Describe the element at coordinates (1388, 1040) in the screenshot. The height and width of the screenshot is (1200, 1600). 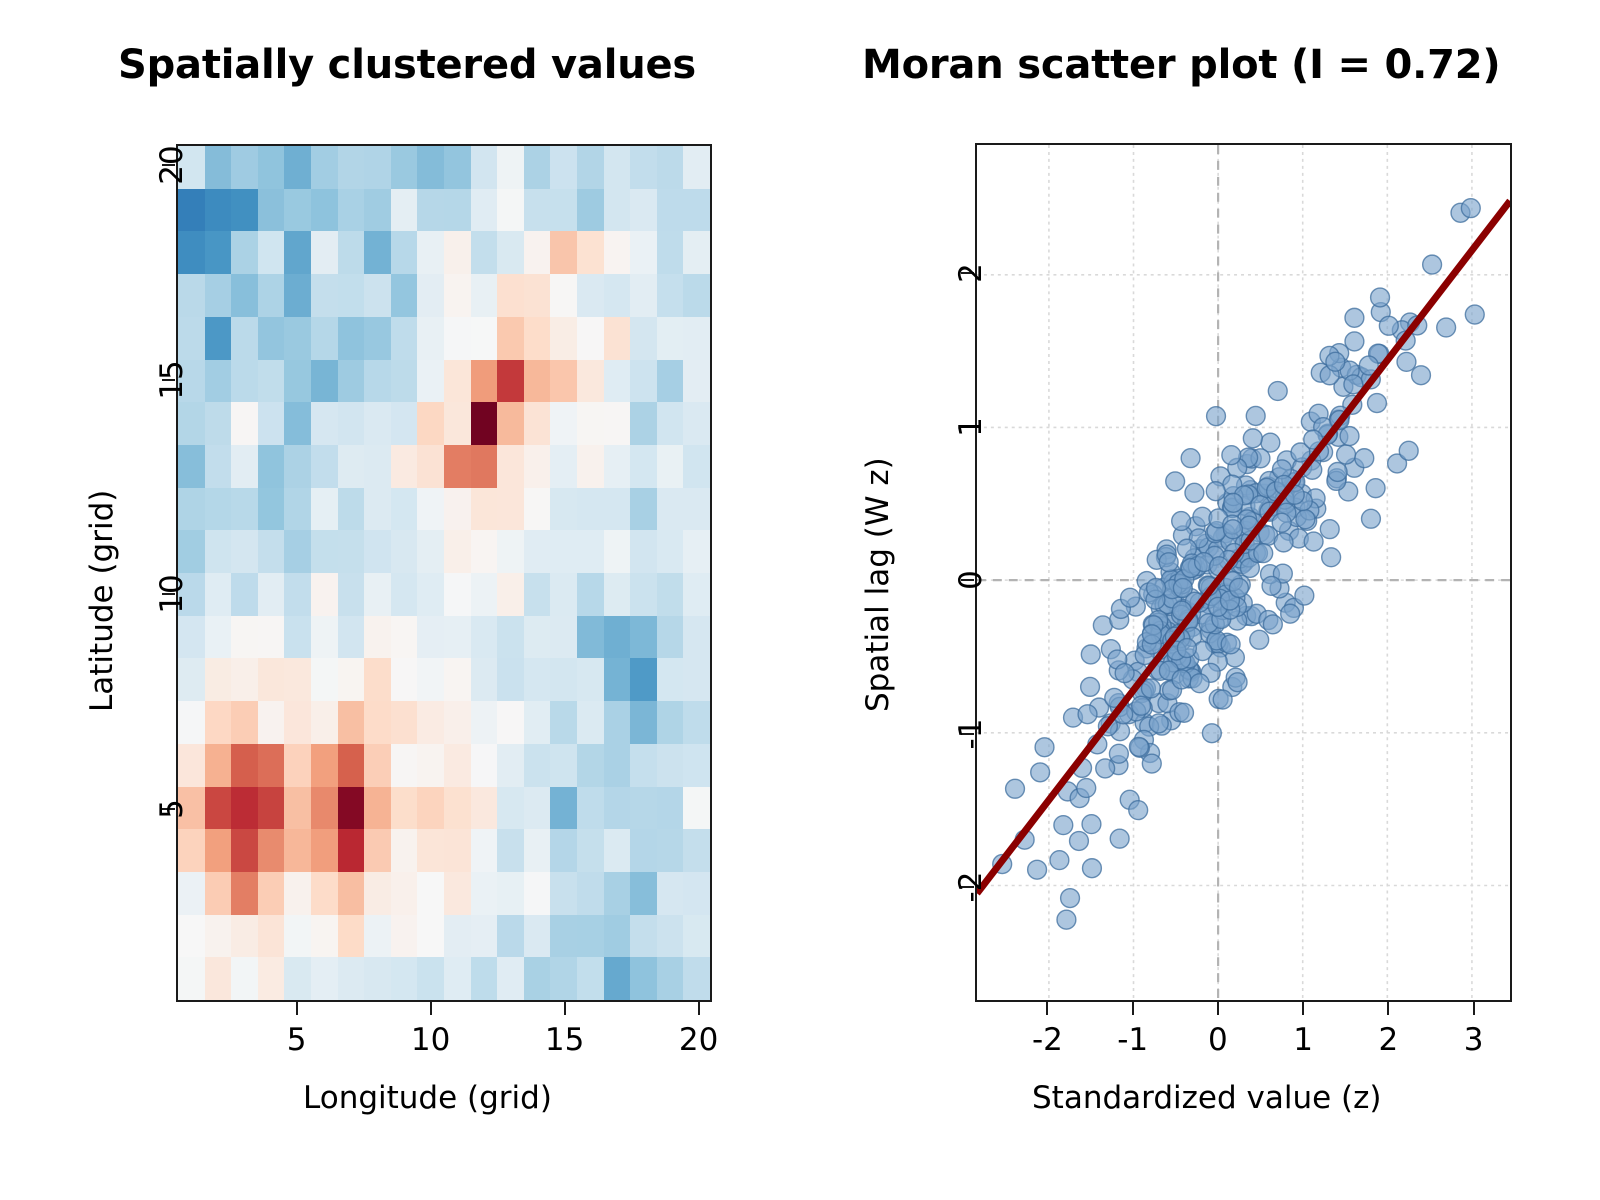
I see `moran-x-tick-label: 2` at that location.